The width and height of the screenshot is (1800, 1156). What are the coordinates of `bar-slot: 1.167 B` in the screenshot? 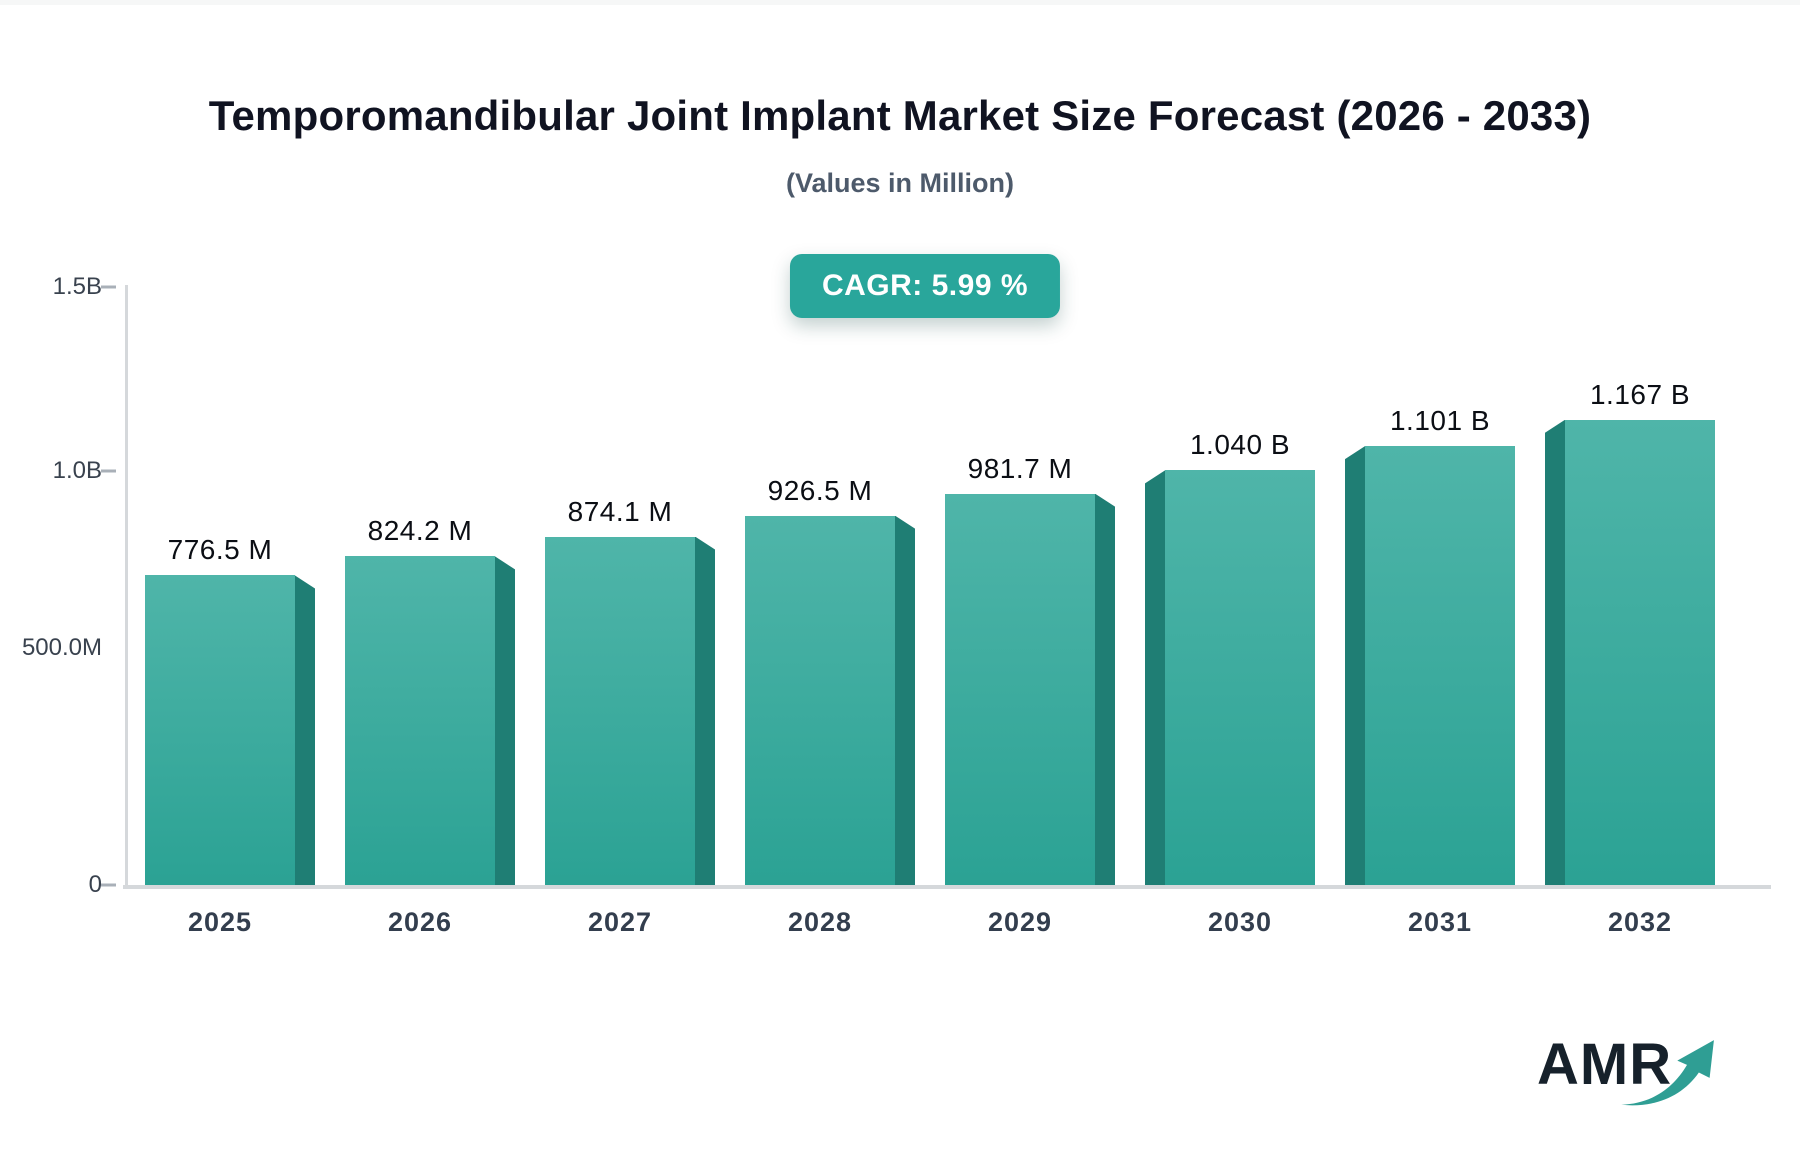 It's located at (1630, 586).